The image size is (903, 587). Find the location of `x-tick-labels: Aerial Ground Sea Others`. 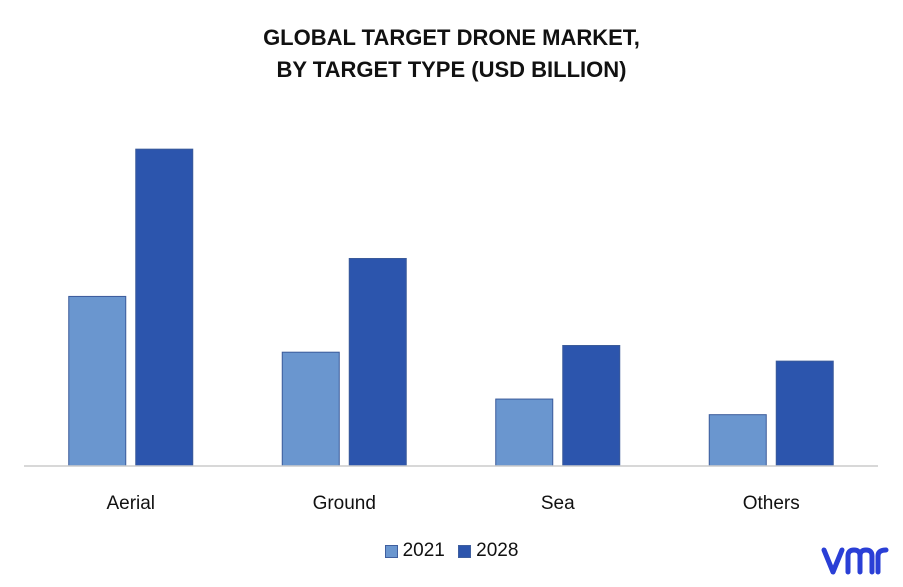

x-tick-labels: Aerial Ground Sea Others is located at coordinates (452, 503).